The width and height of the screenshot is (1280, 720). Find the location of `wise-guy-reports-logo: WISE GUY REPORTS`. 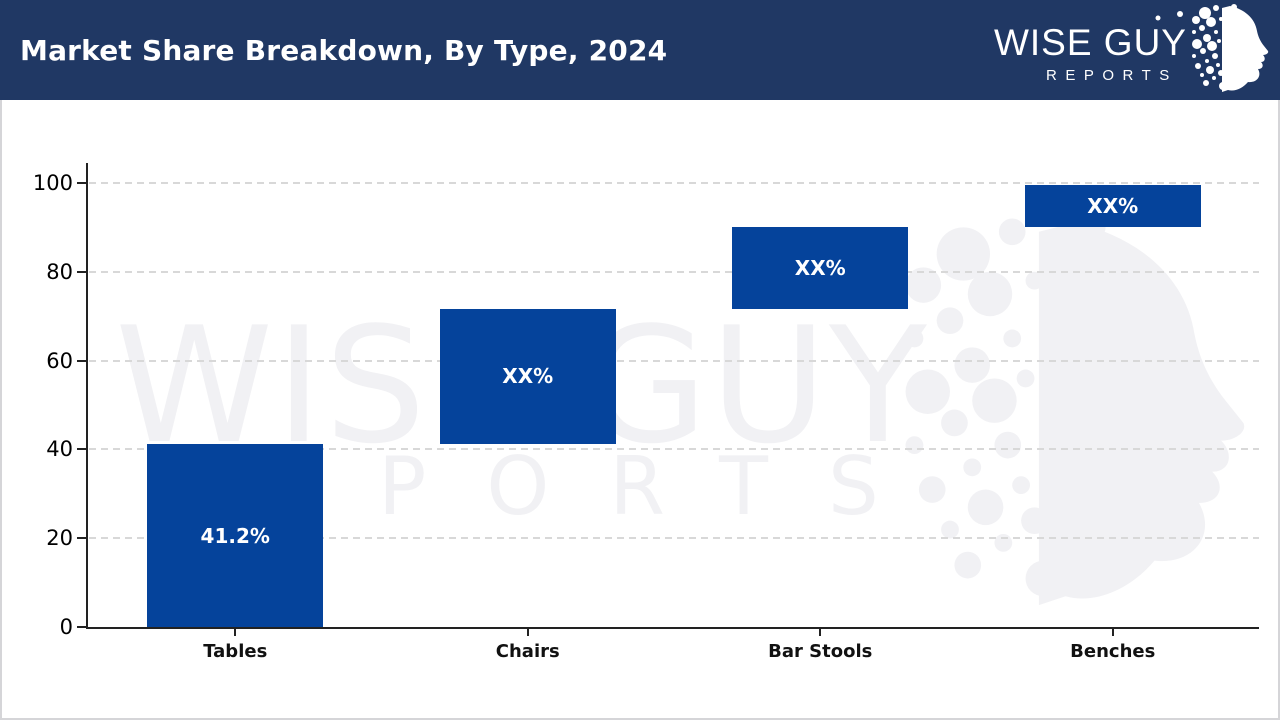

wise-guy-reports-logo: WISE GUY REPORTS is located at coordinates (1131, 48).